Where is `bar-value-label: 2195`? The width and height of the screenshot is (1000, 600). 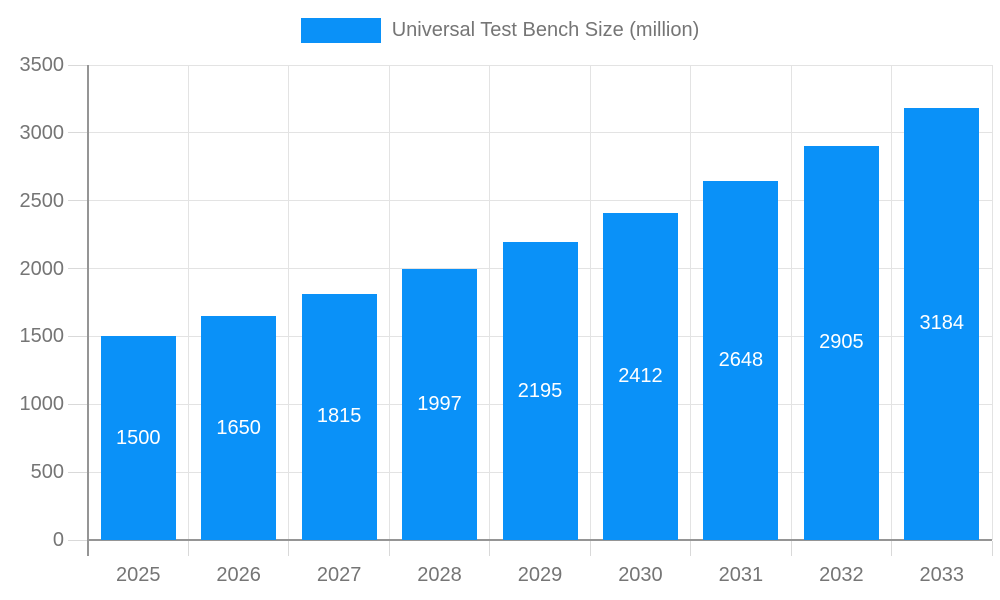
bar-value-label: 2195 is located at coordinates (540, 390).